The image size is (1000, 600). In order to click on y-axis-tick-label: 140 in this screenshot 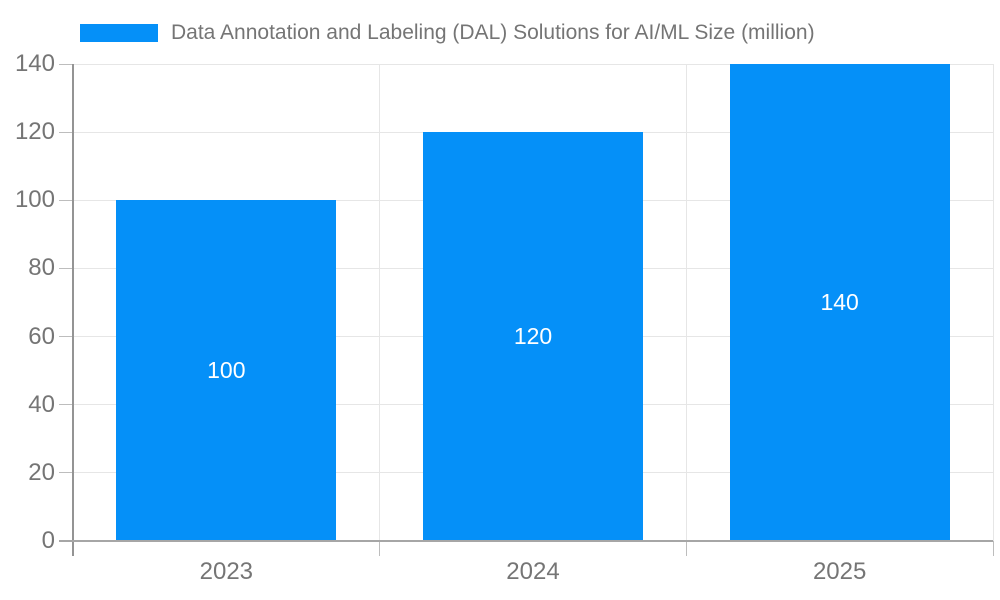, I will do `click(34, 63)`.